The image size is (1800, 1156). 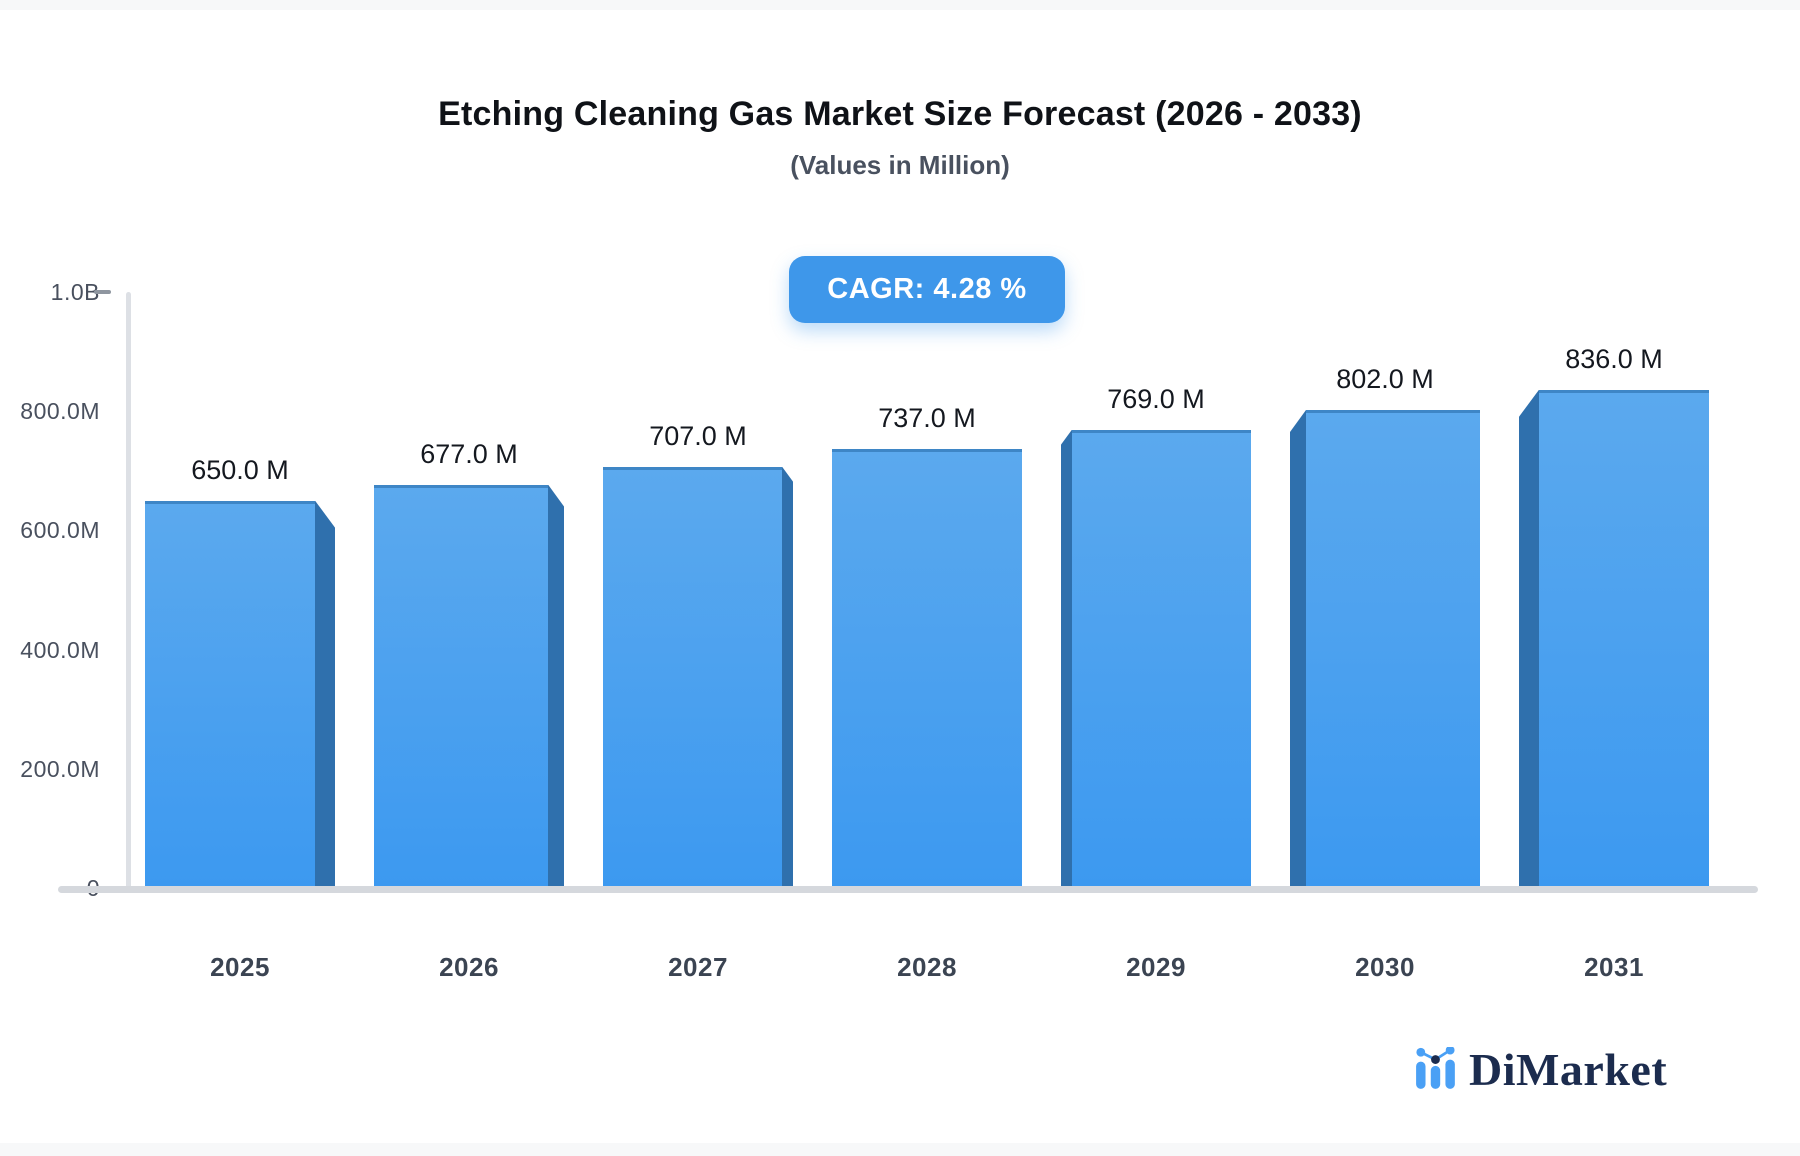 I want to click on x-axis-label-2030: 2030, so click(x=1385, y=967).